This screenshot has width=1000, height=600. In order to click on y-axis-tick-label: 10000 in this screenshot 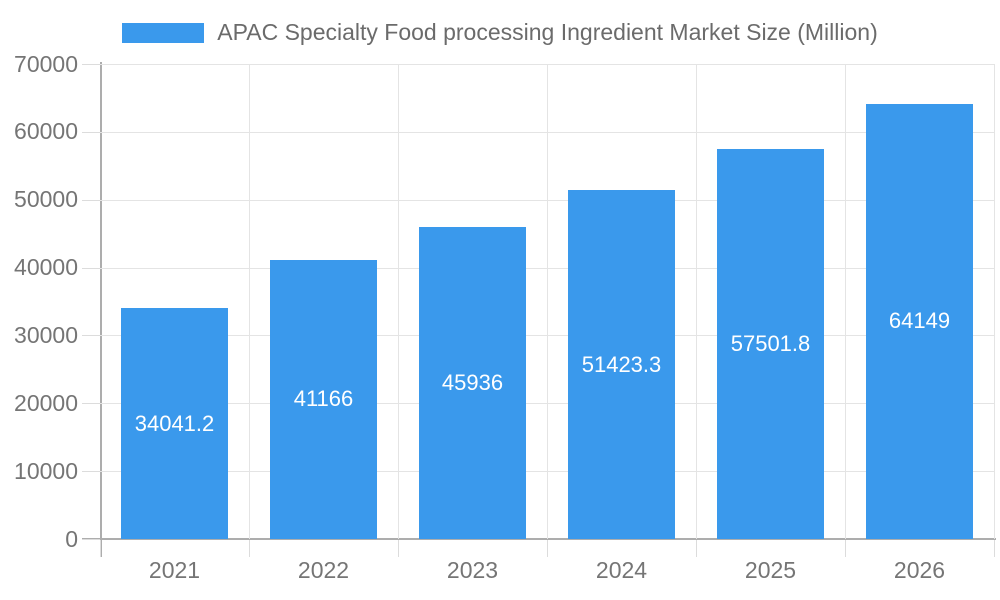, I will do `click(46, 470)`.